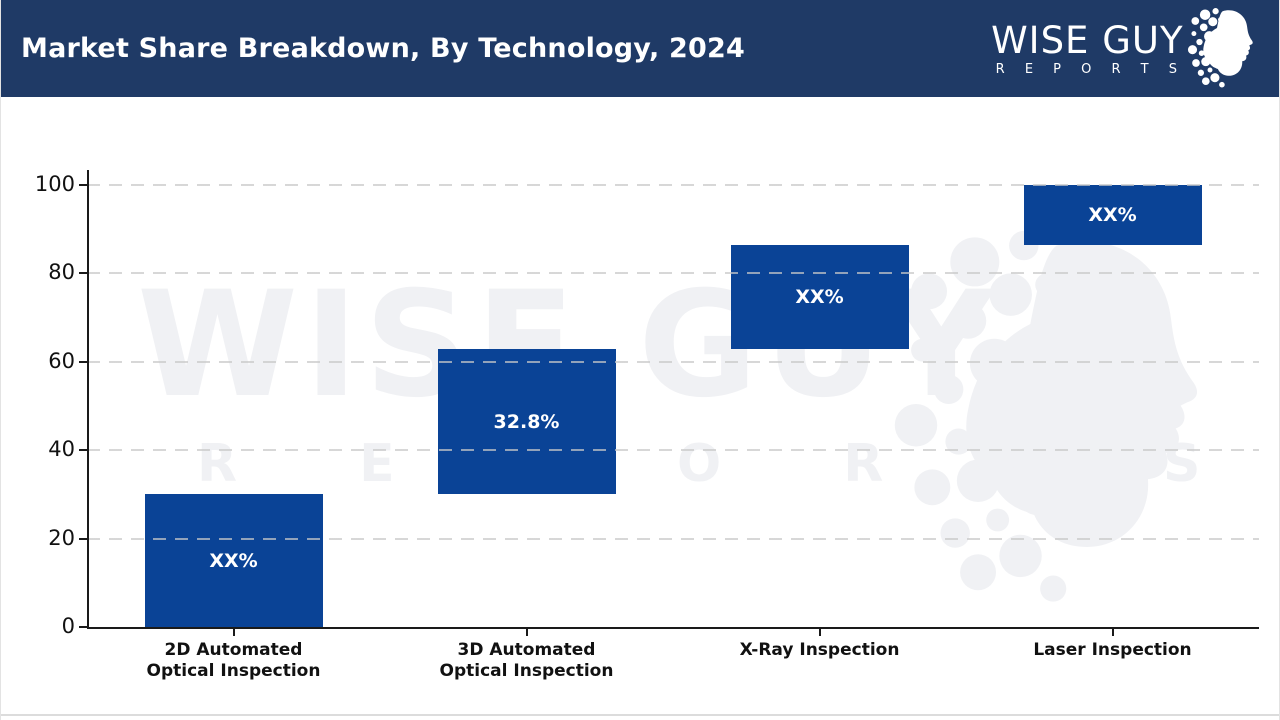 This screenshot has width=1280, height=720. What do you see at coordinates (1090, 69) in the screenshot?
I see `logo-subtitle: R E P O R T S` at bounding box center [1090, 69].